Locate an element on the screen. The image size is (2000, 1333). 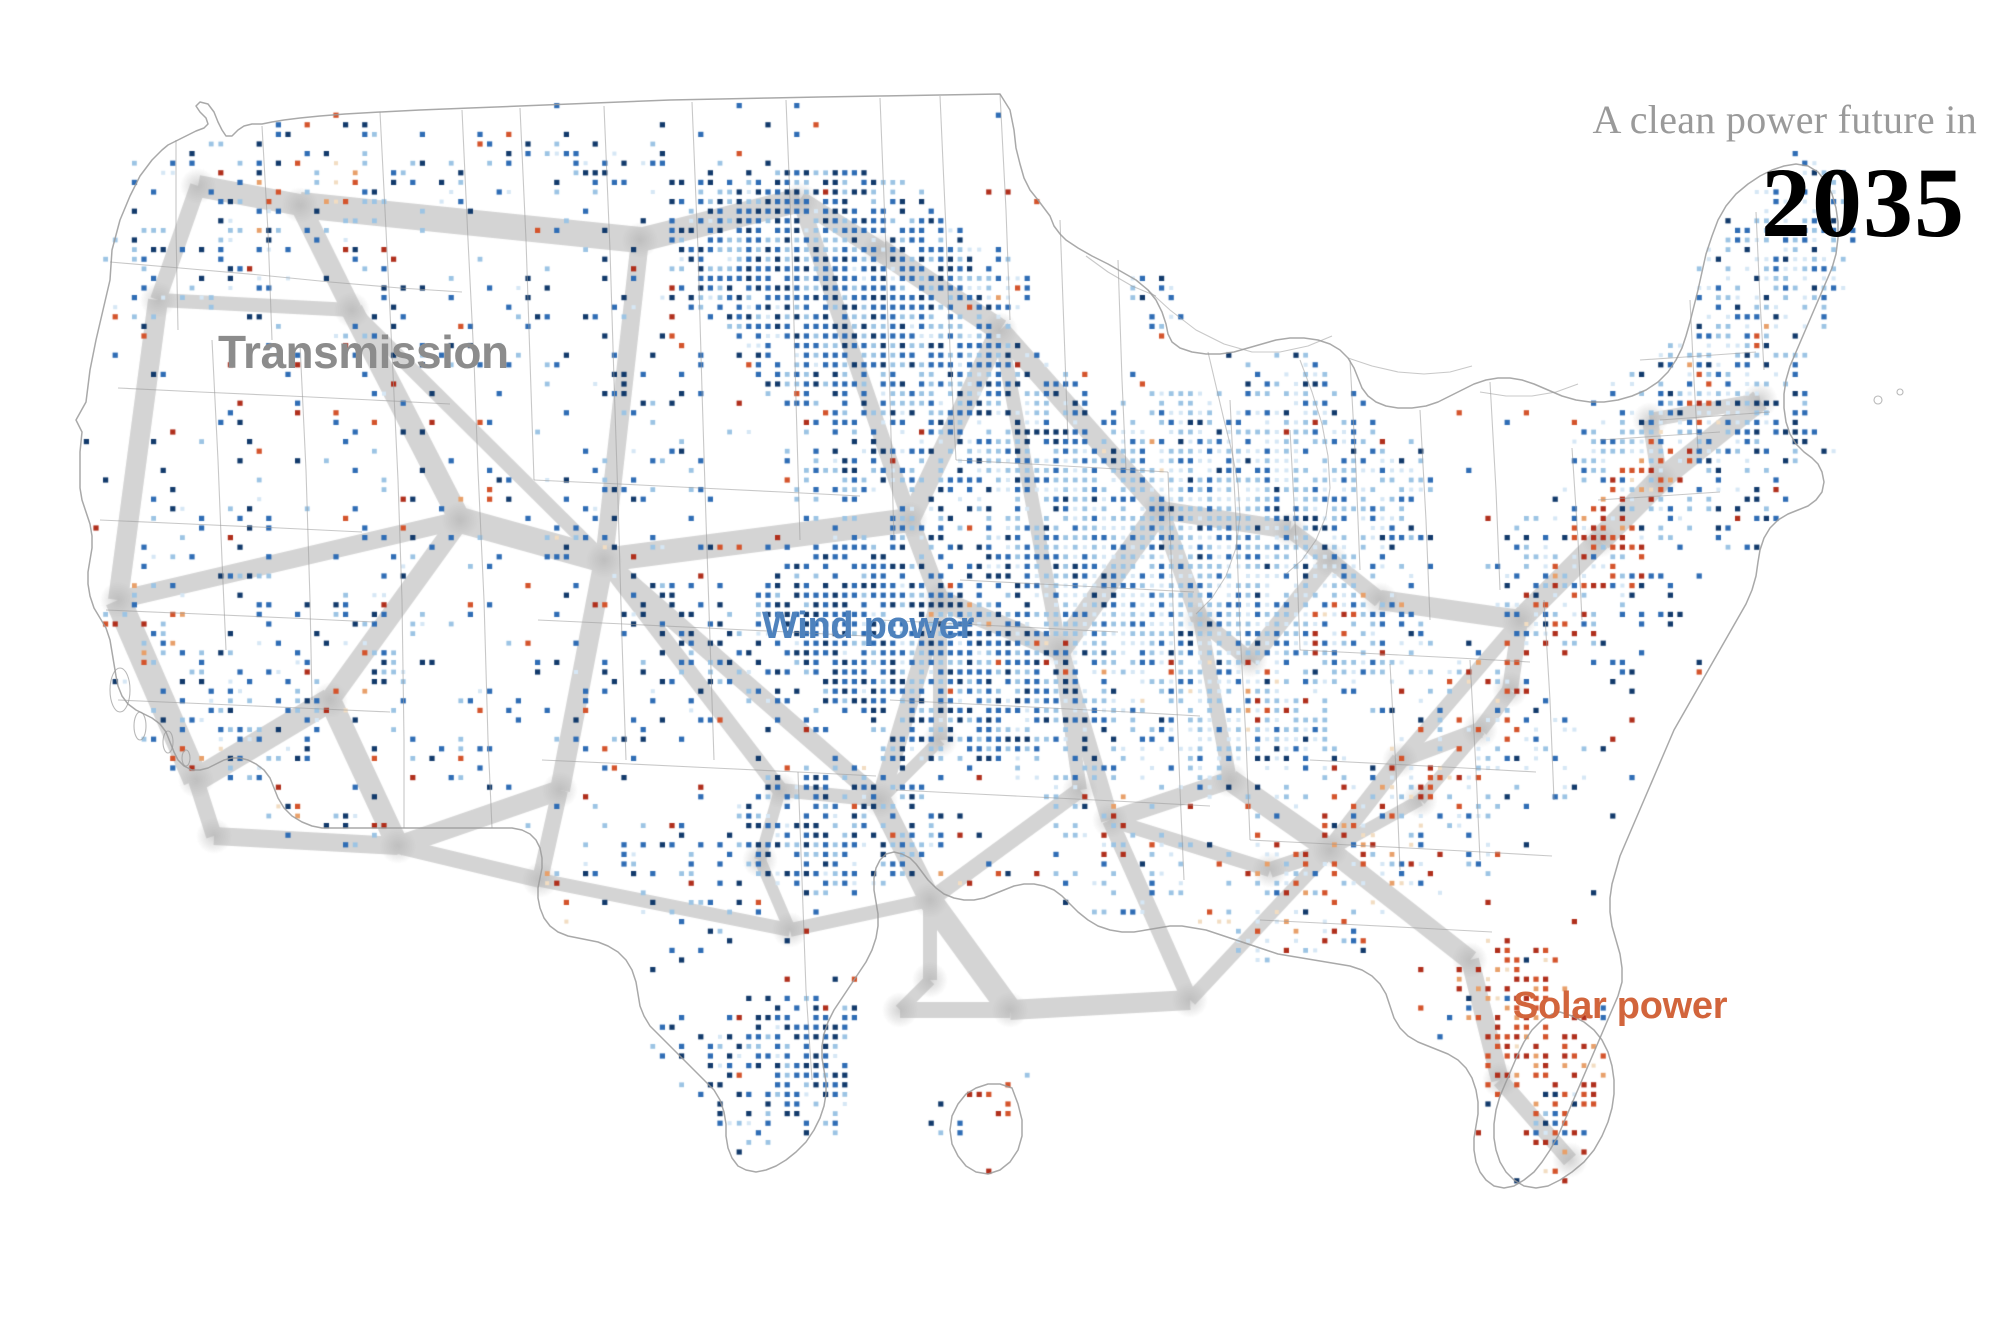
title-block: A clean power future in 2035 is located at coordinates (1784, 177).